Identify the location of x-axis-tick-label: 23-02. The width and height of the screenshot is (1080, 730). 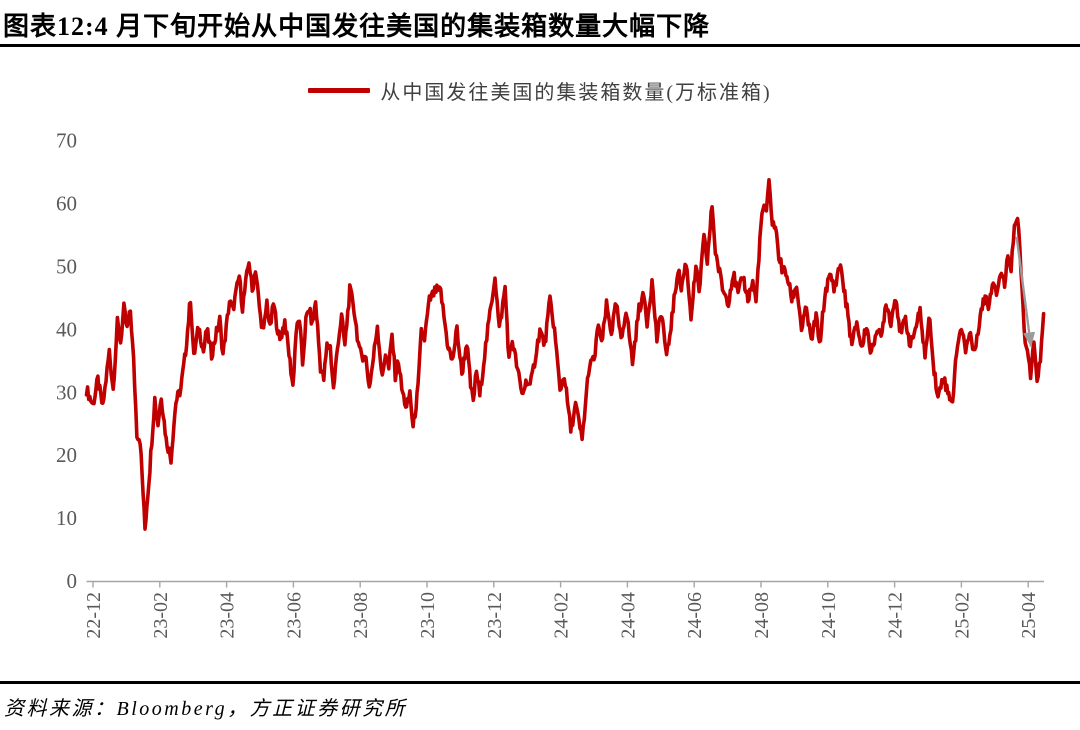
(161, 615).